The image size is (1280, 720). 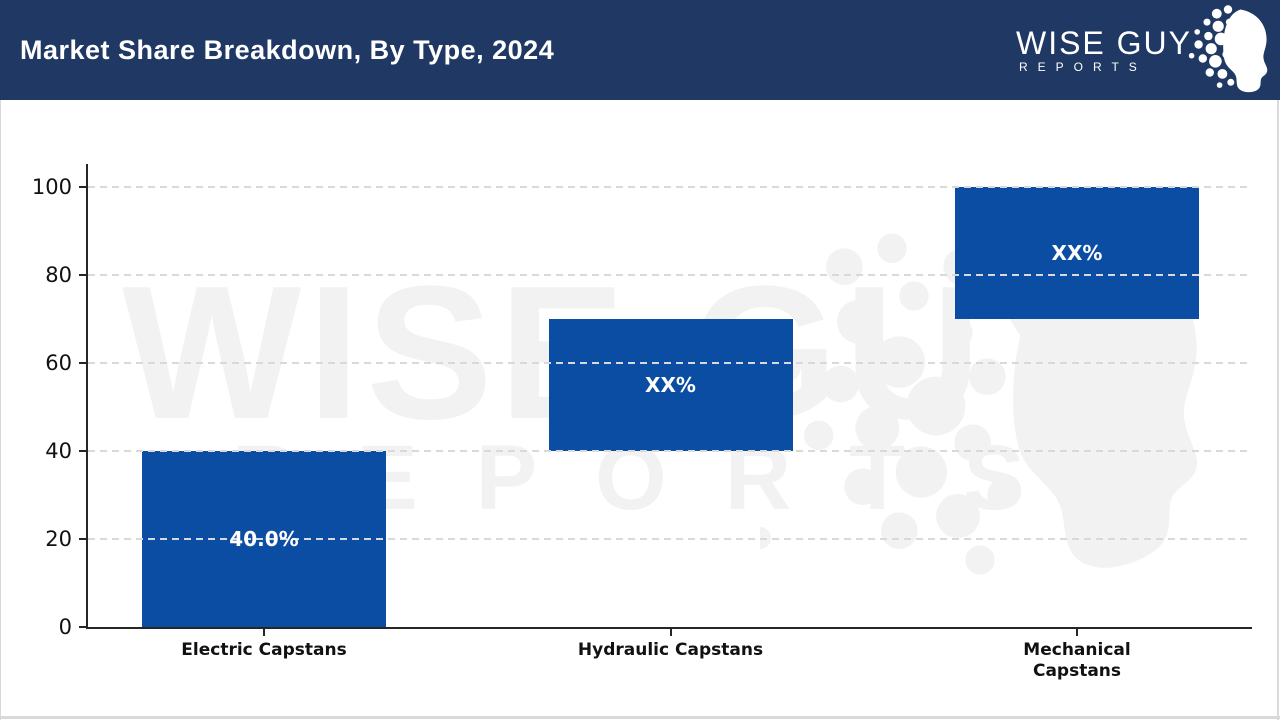 I want to click on bottom-border, so click(x=640, y=717).